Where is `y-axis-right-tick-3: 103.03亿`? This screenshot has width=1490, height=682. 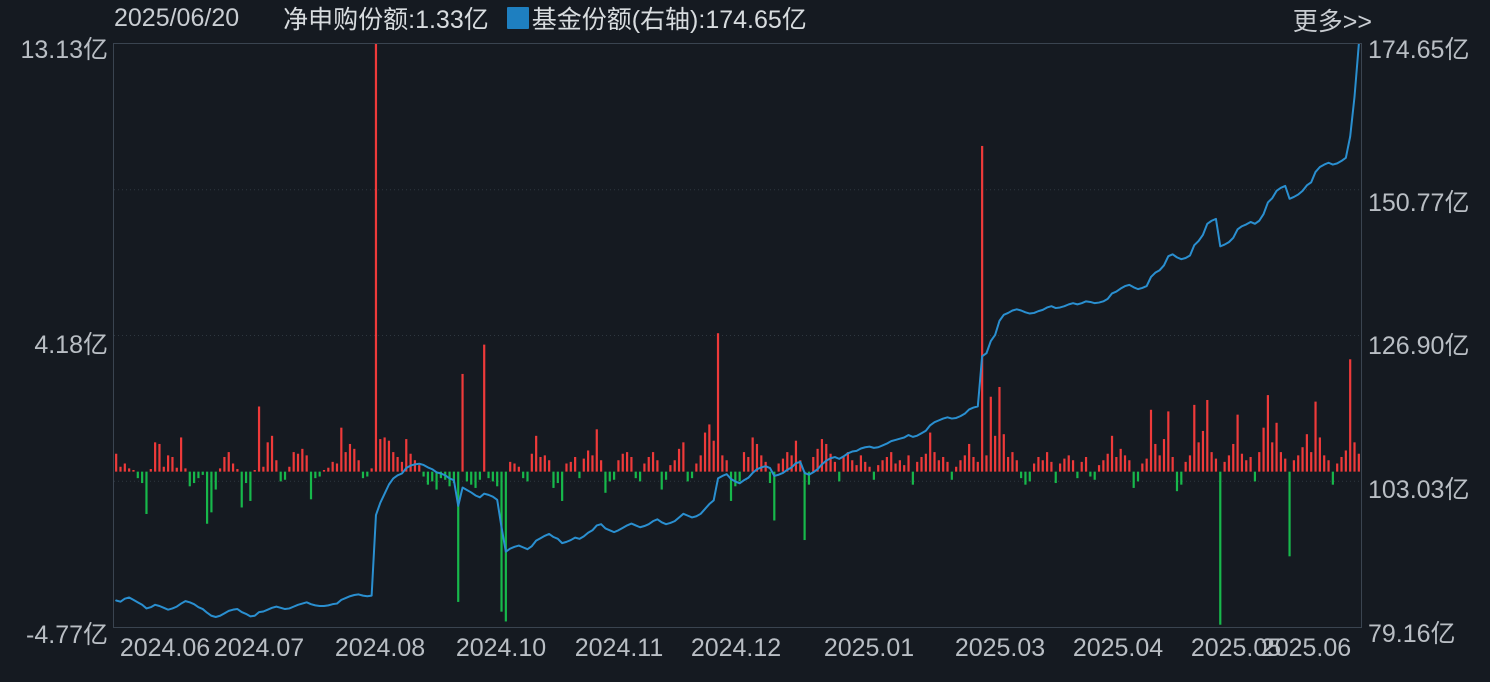 y-axis-right-tick-3: 103.03亿 is located at coordinates (1419, 490).